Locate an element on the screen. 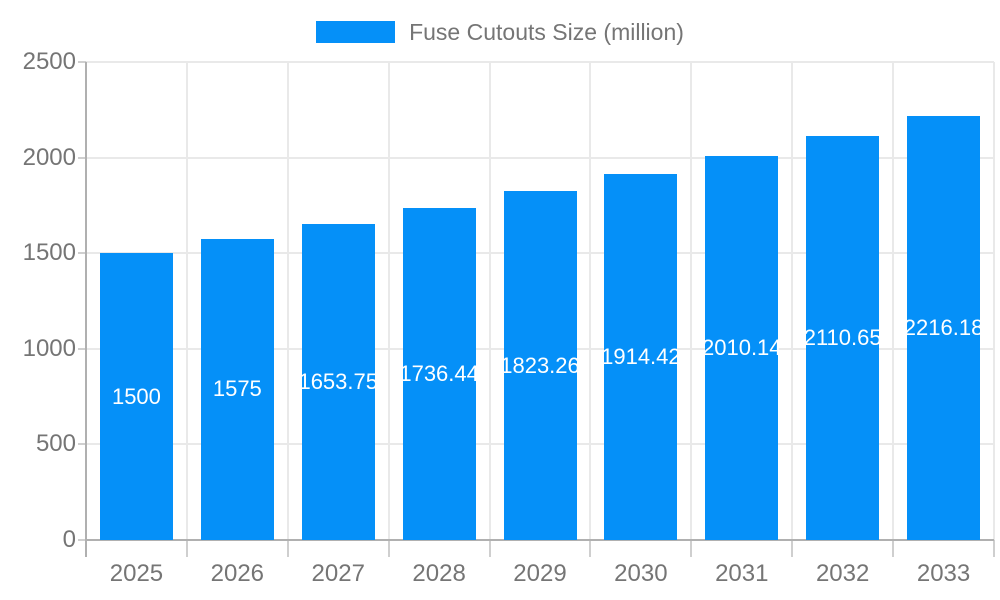 The width and height of the screenshot is (1000, 600). bar-value-label: 2216.18 is located at coordinates (943, 328).